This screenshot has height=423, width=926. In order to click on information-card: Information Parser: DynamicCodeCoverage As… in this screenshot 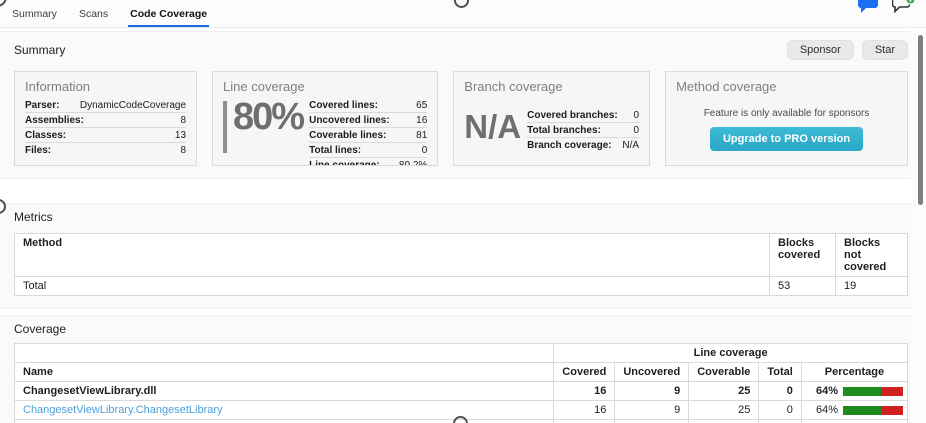, I will do `click(106, 118)`.